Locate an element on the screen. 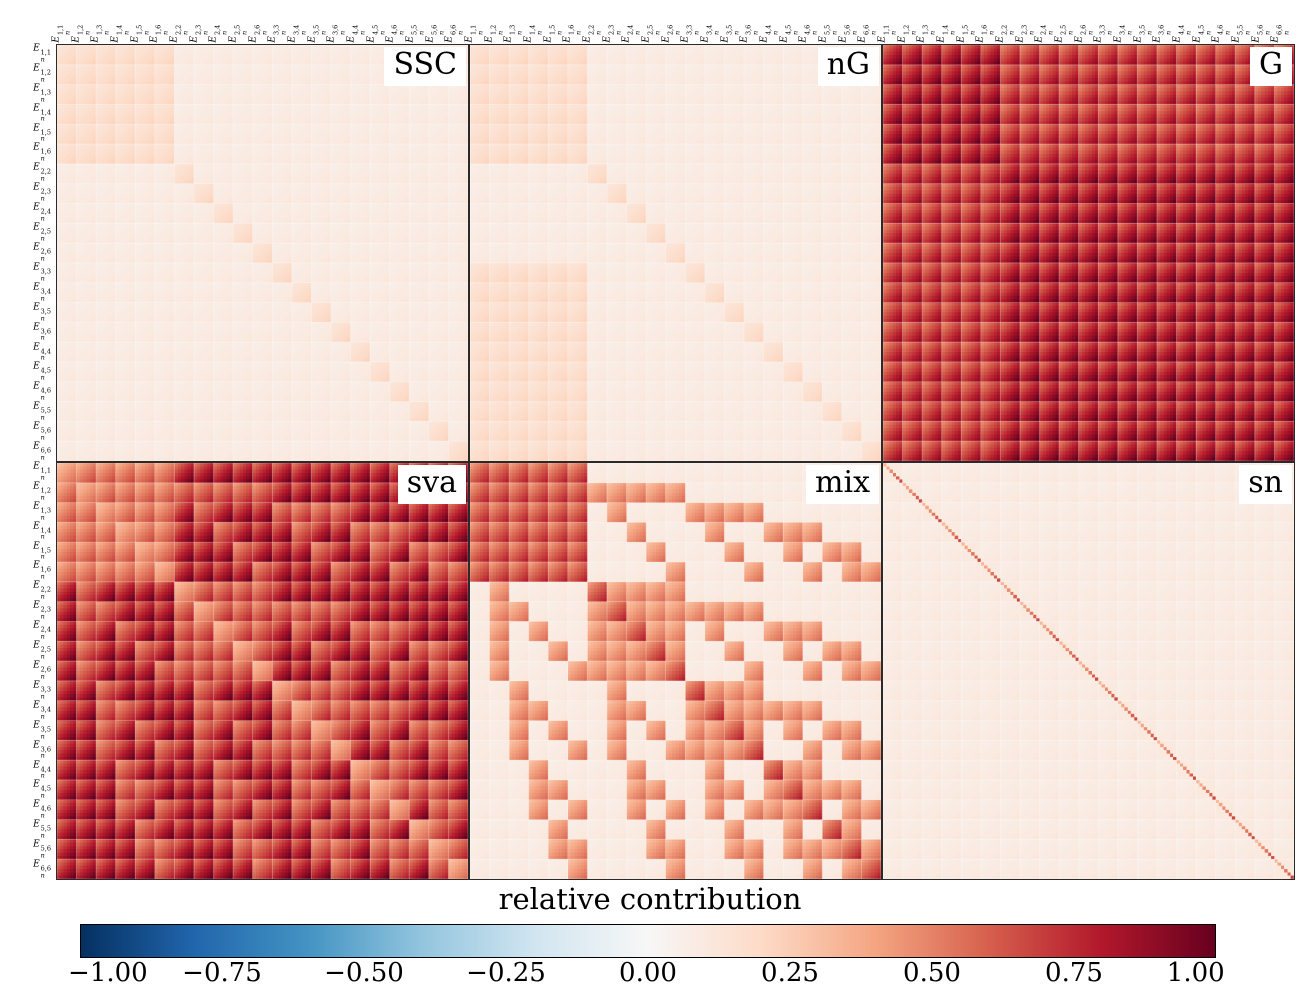 Image resolution: width=1300 pixels, height=984 pixels. y-axis-label: E 1,6 n is located at coordinates (42, 571).